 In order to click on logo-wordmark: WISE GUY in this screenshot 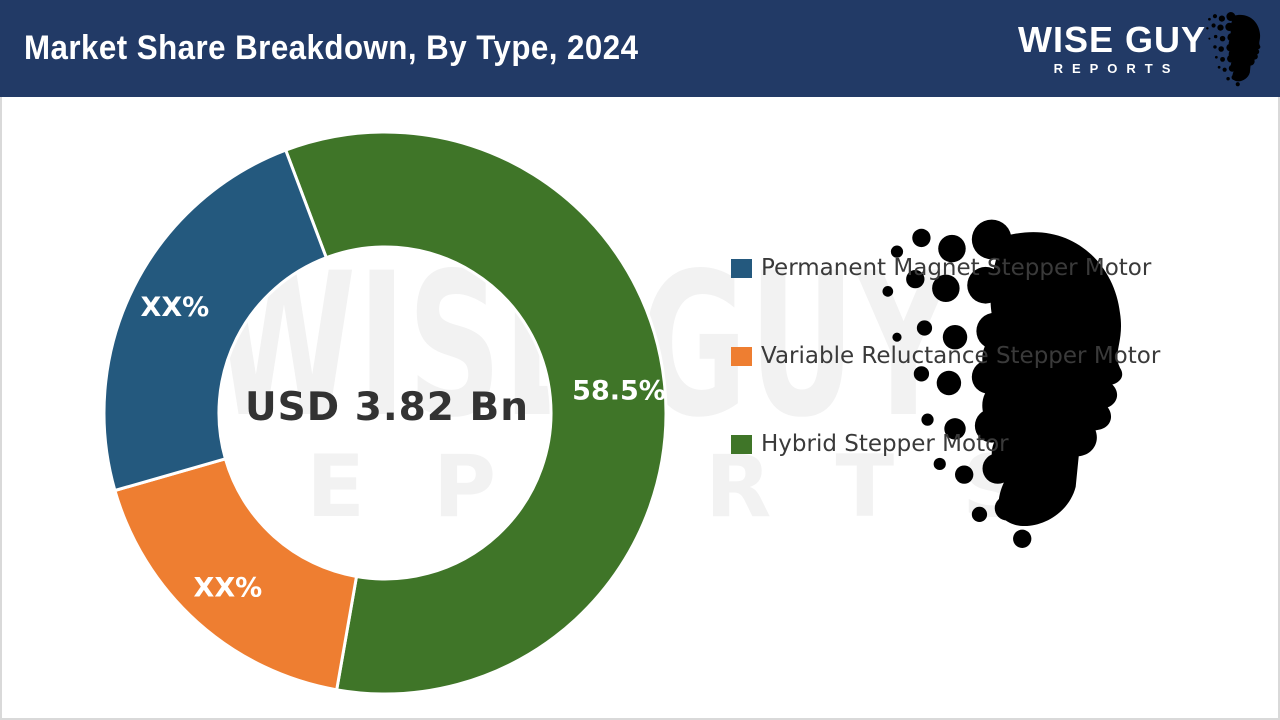, I will do `click(1111, 39)`.